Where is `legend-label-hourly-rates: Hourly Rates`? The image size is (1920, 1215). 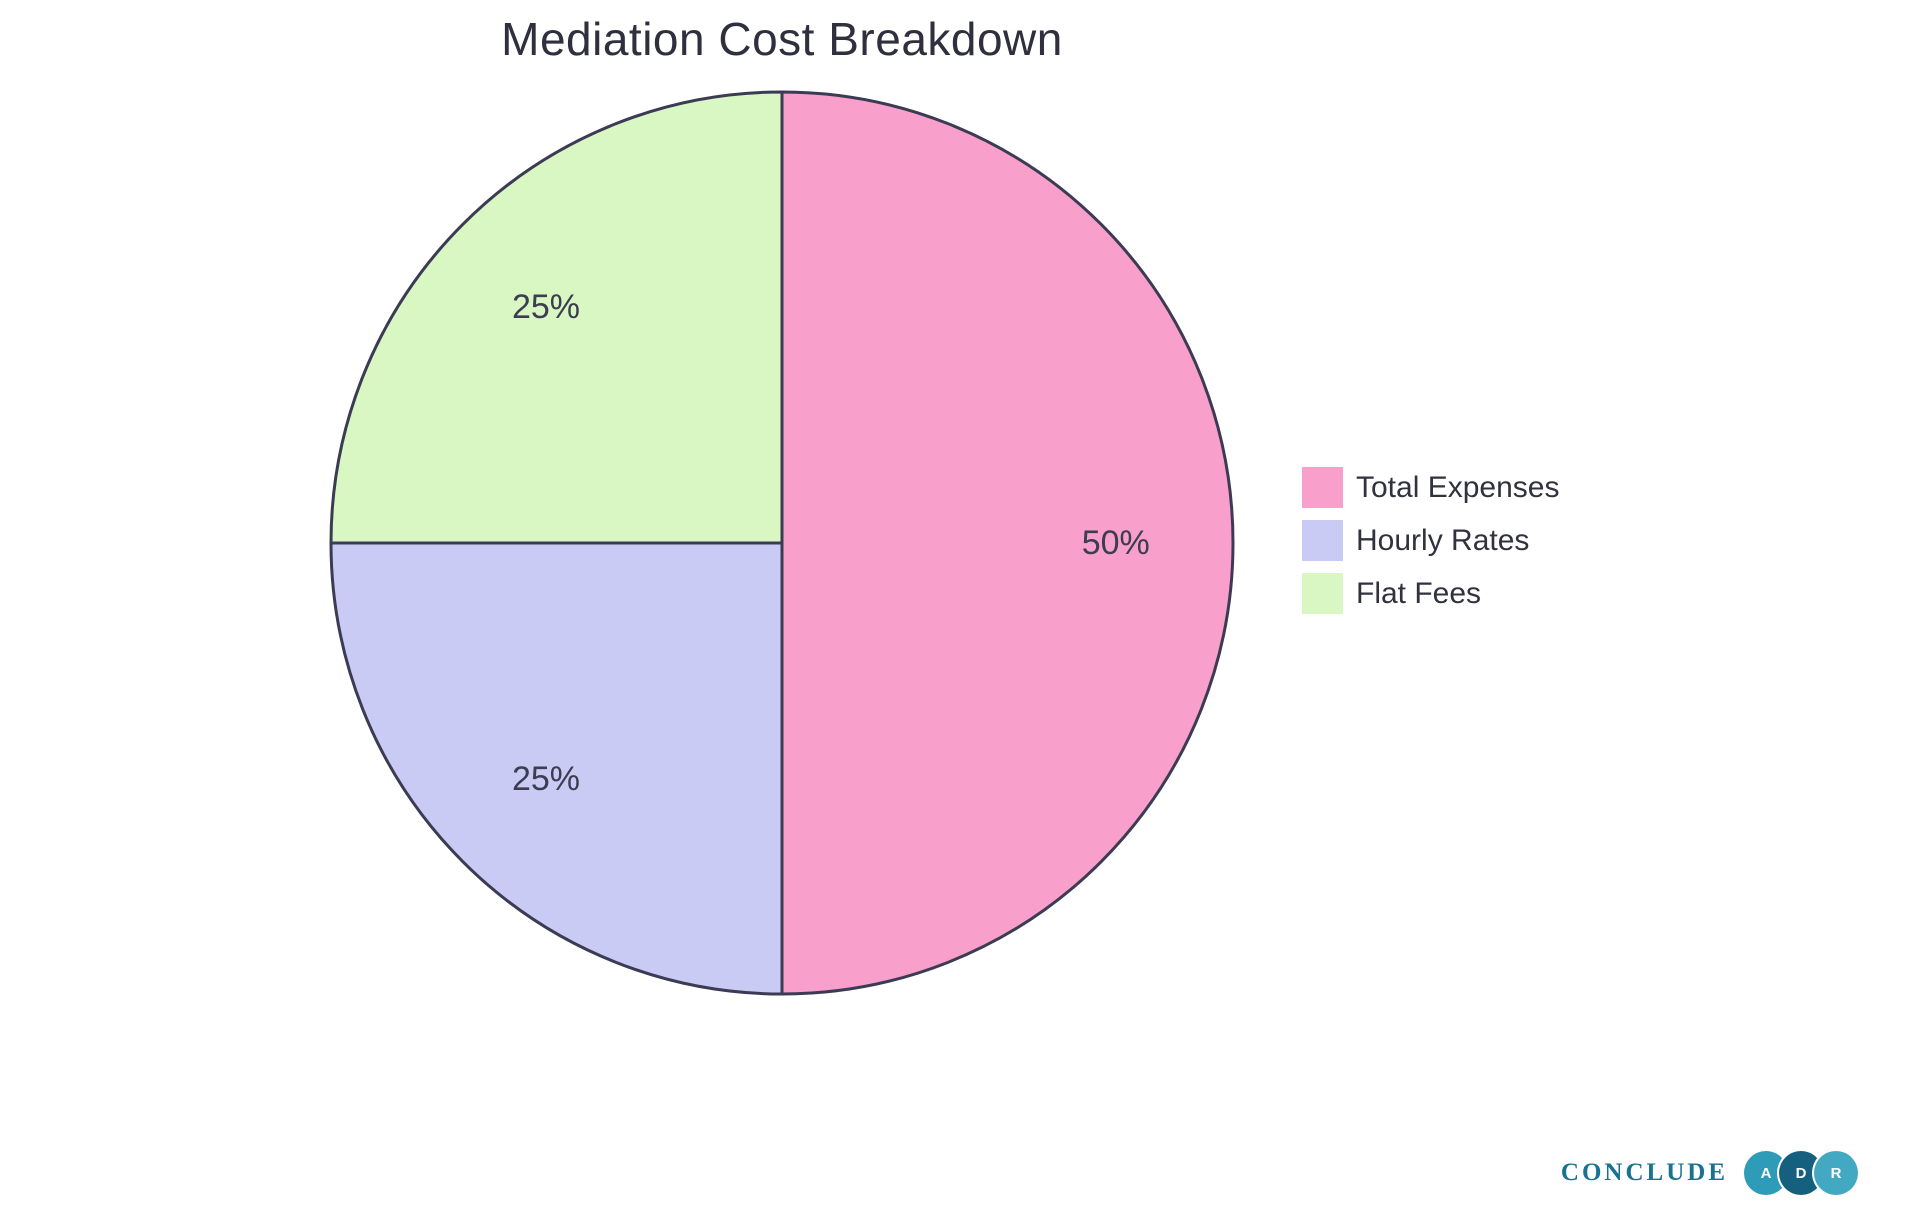 legend-label-hourly-rates: Hourly Rates is located at coordinates (1443, 540).